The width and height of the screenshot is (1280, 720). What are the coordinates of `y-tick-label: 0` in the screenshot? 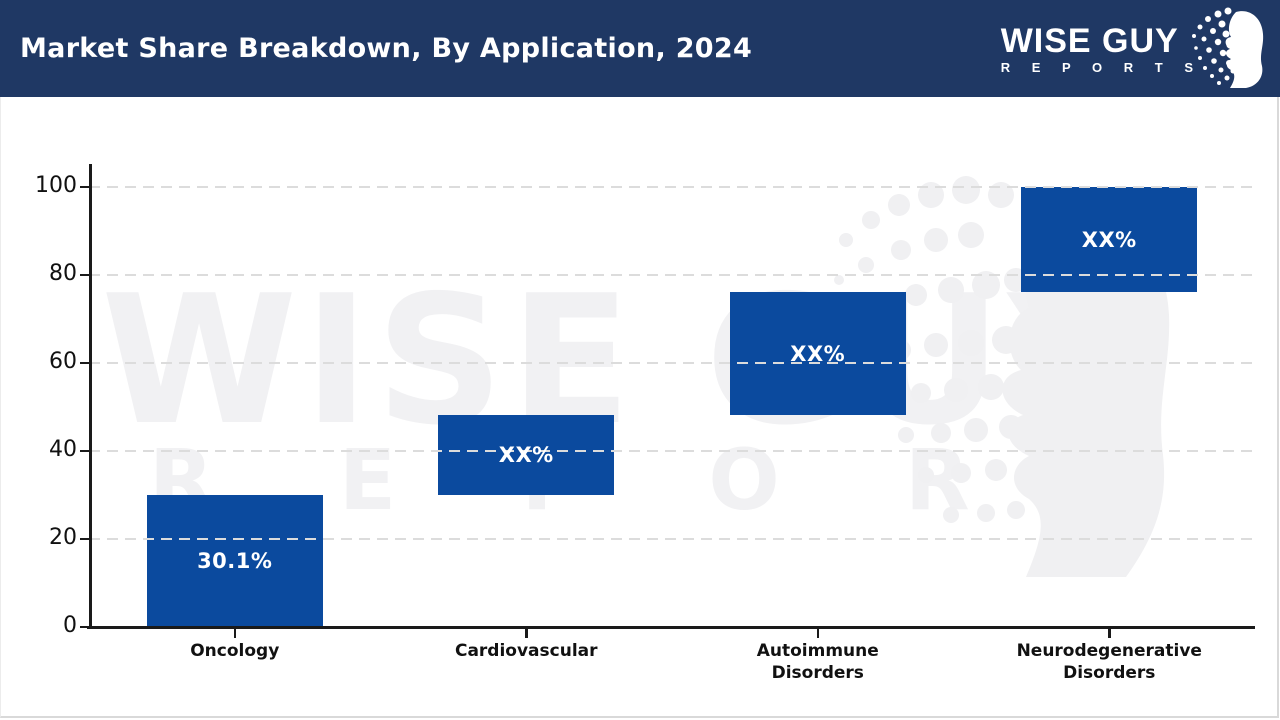 It's located at (70, 625).